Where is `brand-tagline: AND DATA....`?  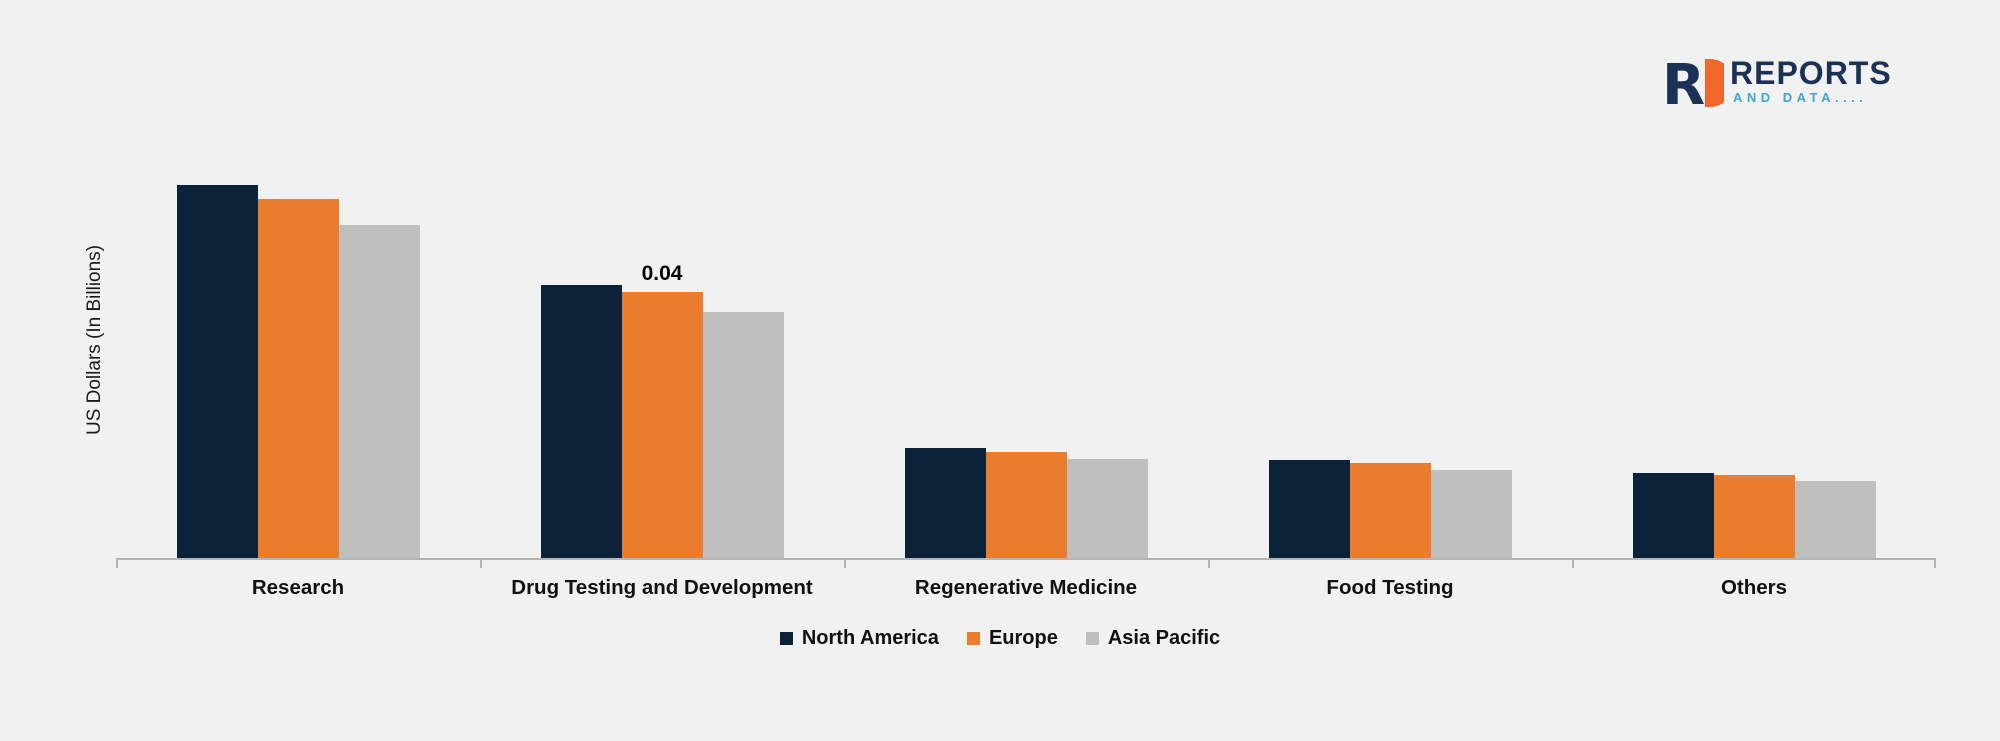 brand-tagline: AND DATA.... is located at coordinates (1800, 97).